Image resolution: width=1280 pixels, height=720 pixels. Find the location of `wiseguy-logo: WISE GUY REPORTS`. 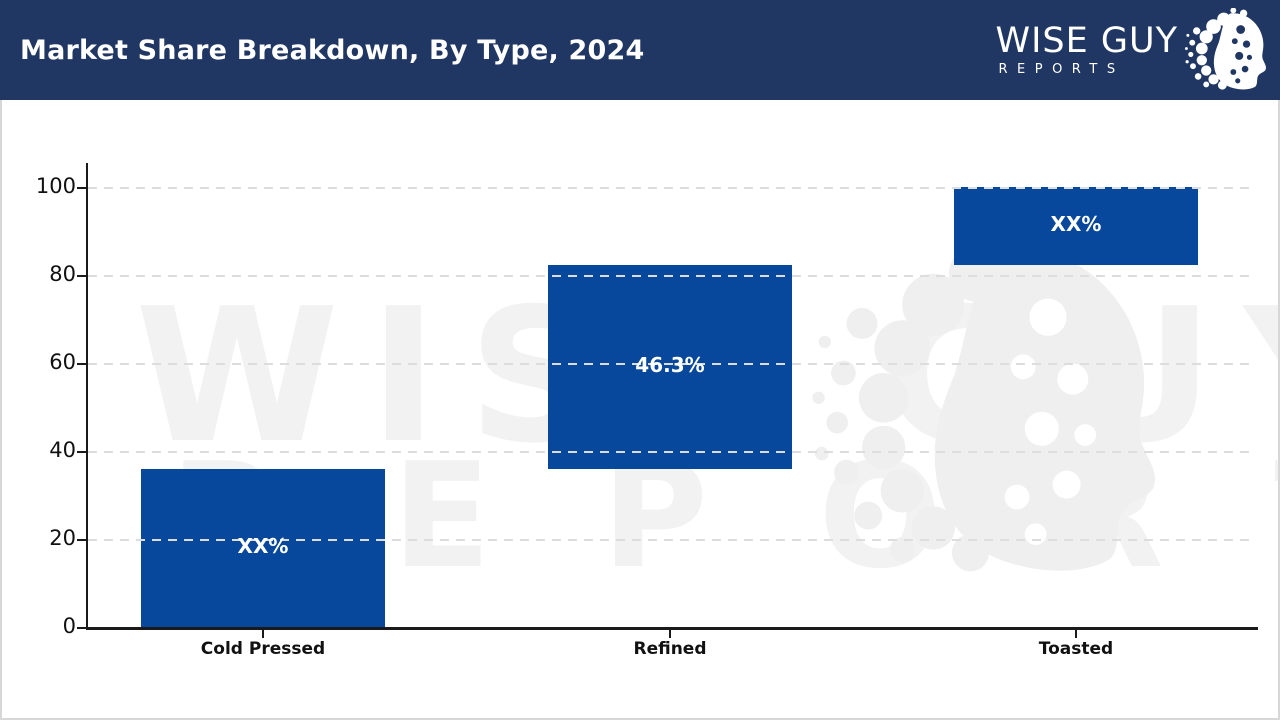

wiseguy-logo: WISE GUY REPORTS is located at coordinates (1137, 50).